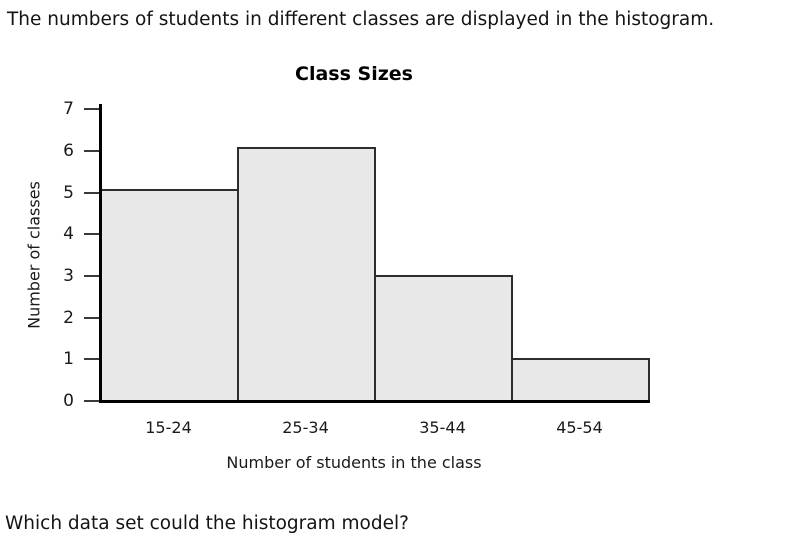 Image resolution: width=811 pixels, height=548 pixels. Describe the element at coordinates (100, 253) in the screenshot. I see `y-axis-line` at that location.